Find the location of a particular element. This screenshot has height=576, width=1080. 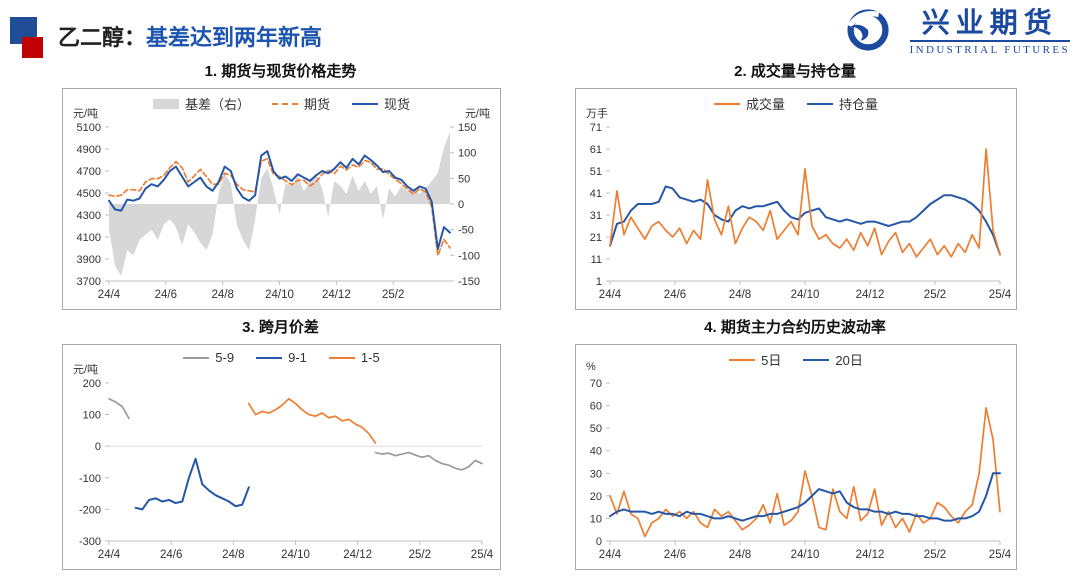

legend-label: 1-5 is located at coordinates (370, 357).